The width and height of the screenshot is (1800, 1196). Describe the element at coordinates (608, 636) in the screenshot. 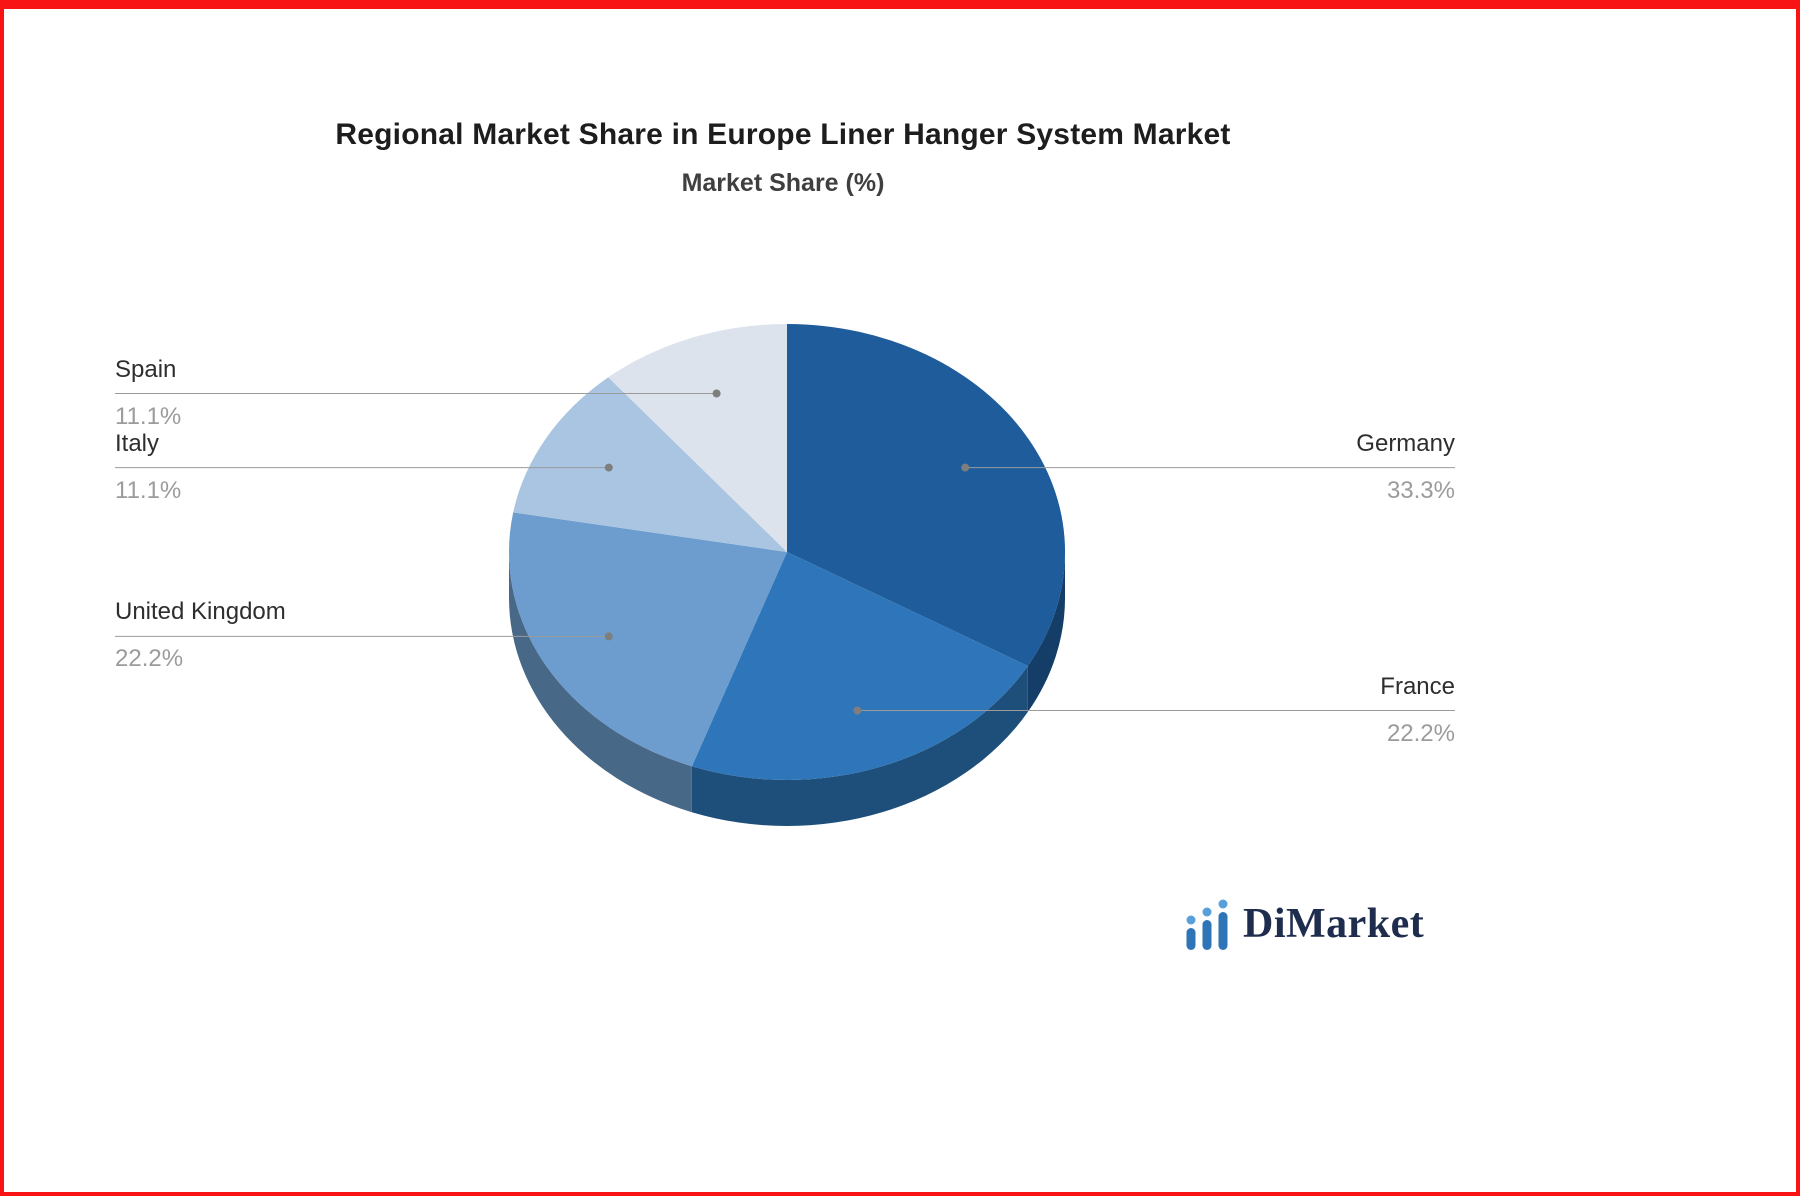

I see `leader-dot-united-kingdom` at that location.